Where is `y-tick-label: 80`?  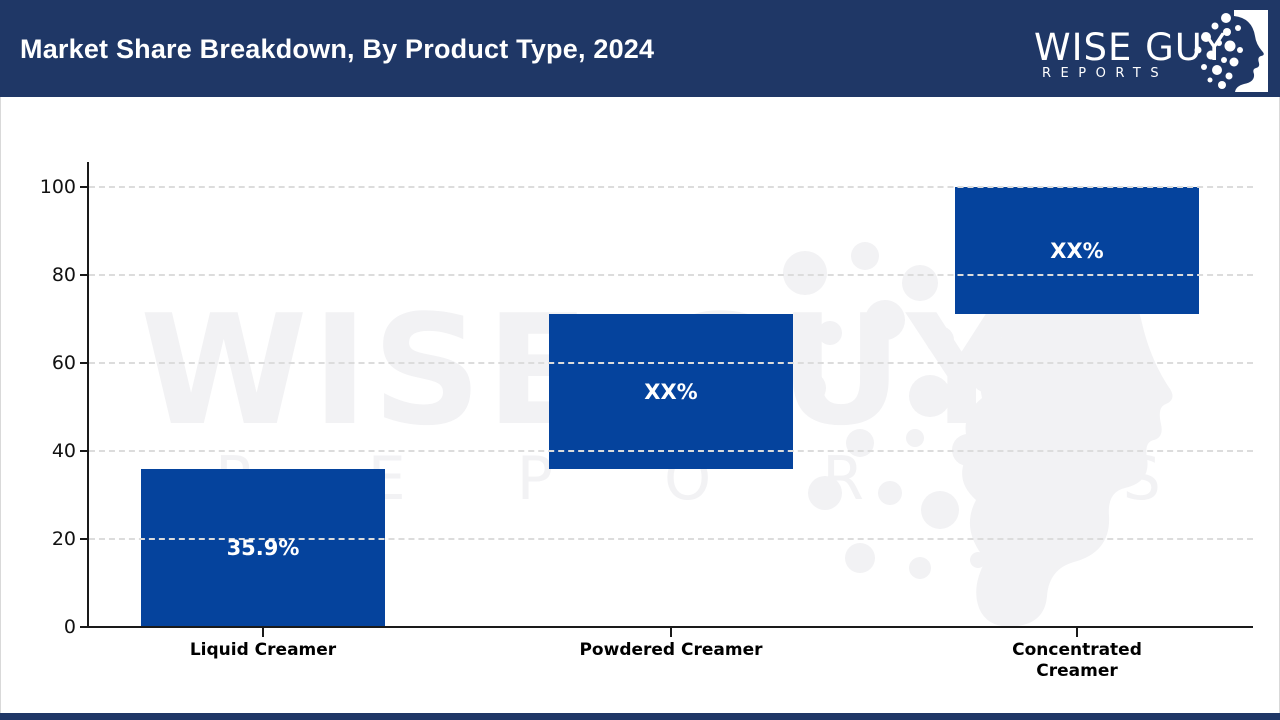
y-tick-label: 80 is located at coordinates (63, 275).